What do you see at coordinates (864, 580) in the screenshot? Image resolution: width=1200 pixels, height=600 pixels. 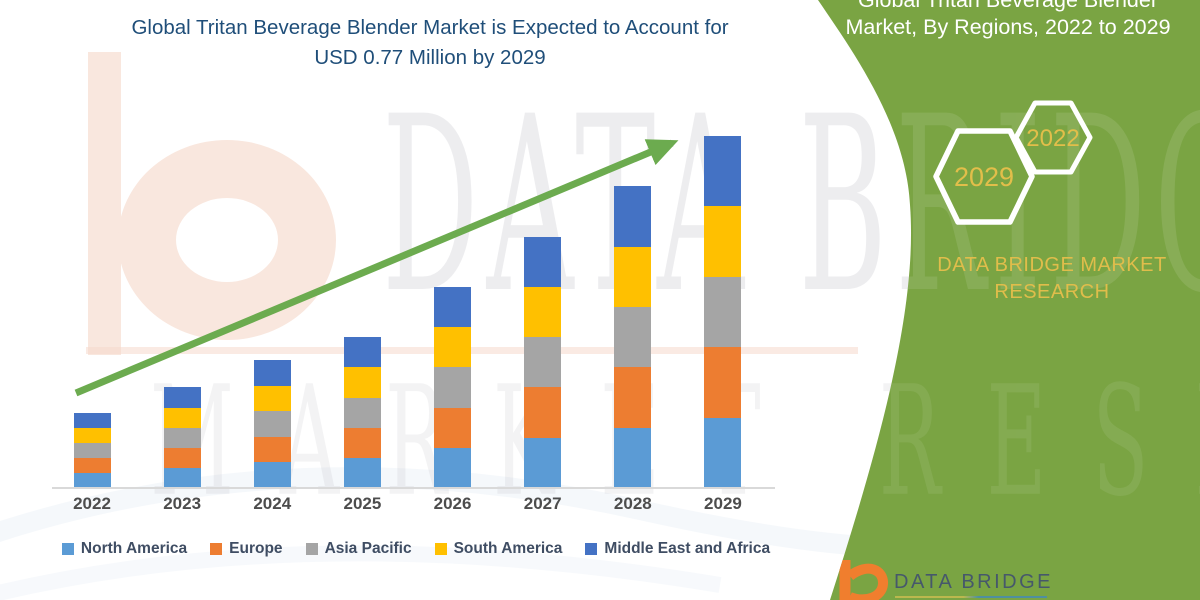 I see `logo-b-icon` at bounding box center [864, 580].